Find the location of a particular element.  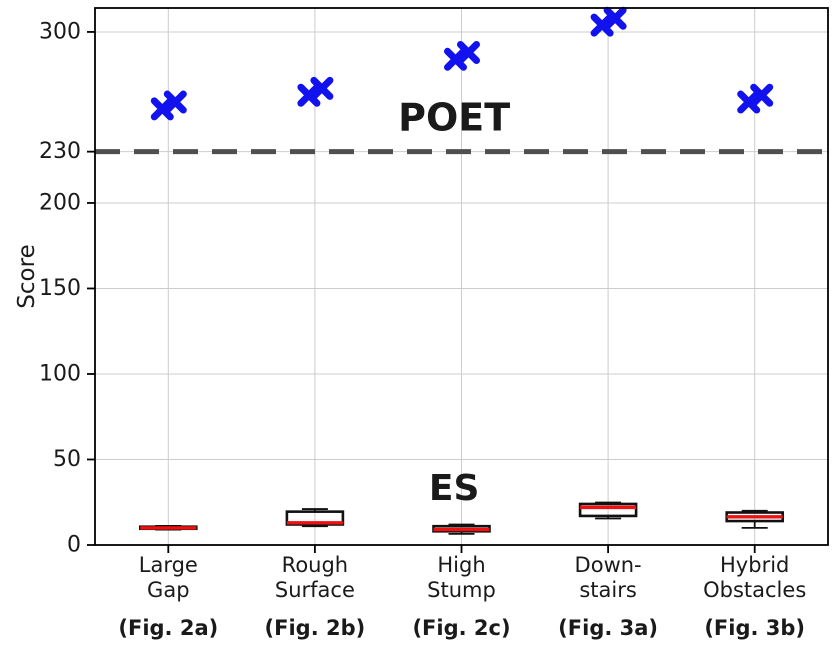

y-axis-label: Score is located at coordinates (27, 276).